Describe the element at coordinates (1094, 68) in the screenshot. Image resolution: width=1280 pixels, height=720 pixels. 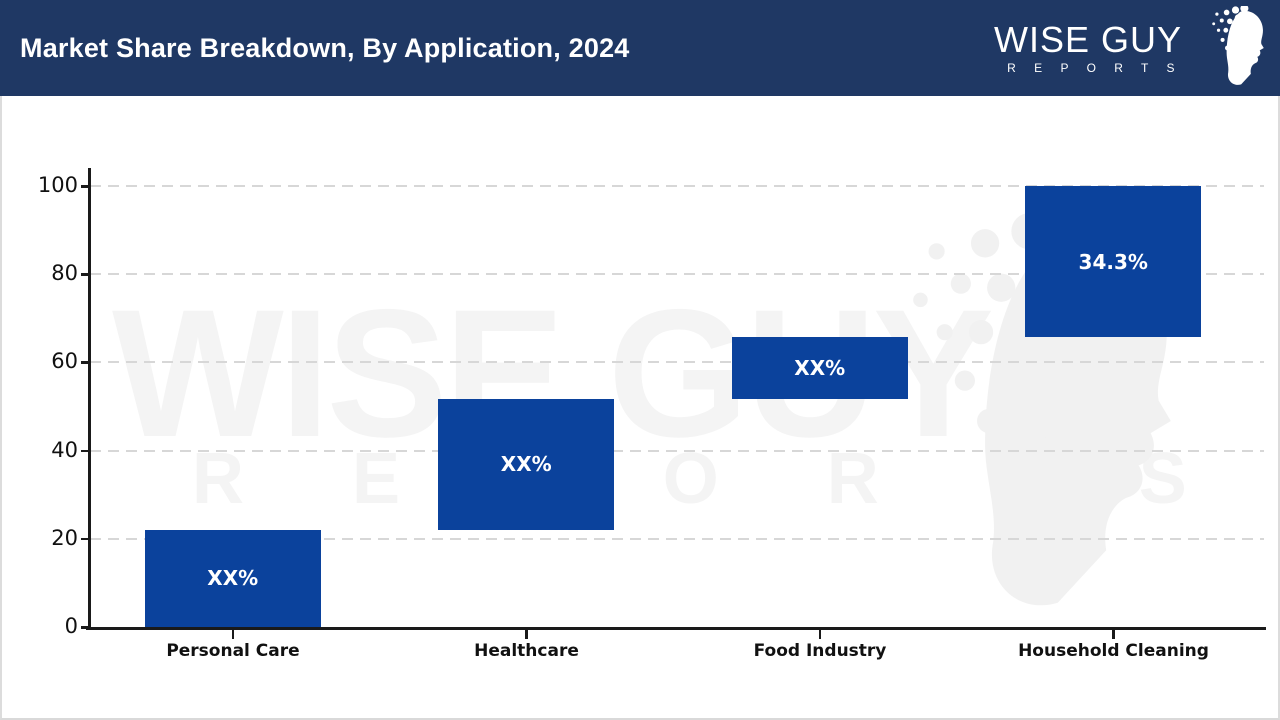
I see `brand-subtitle: R E P O R T S` at that location.